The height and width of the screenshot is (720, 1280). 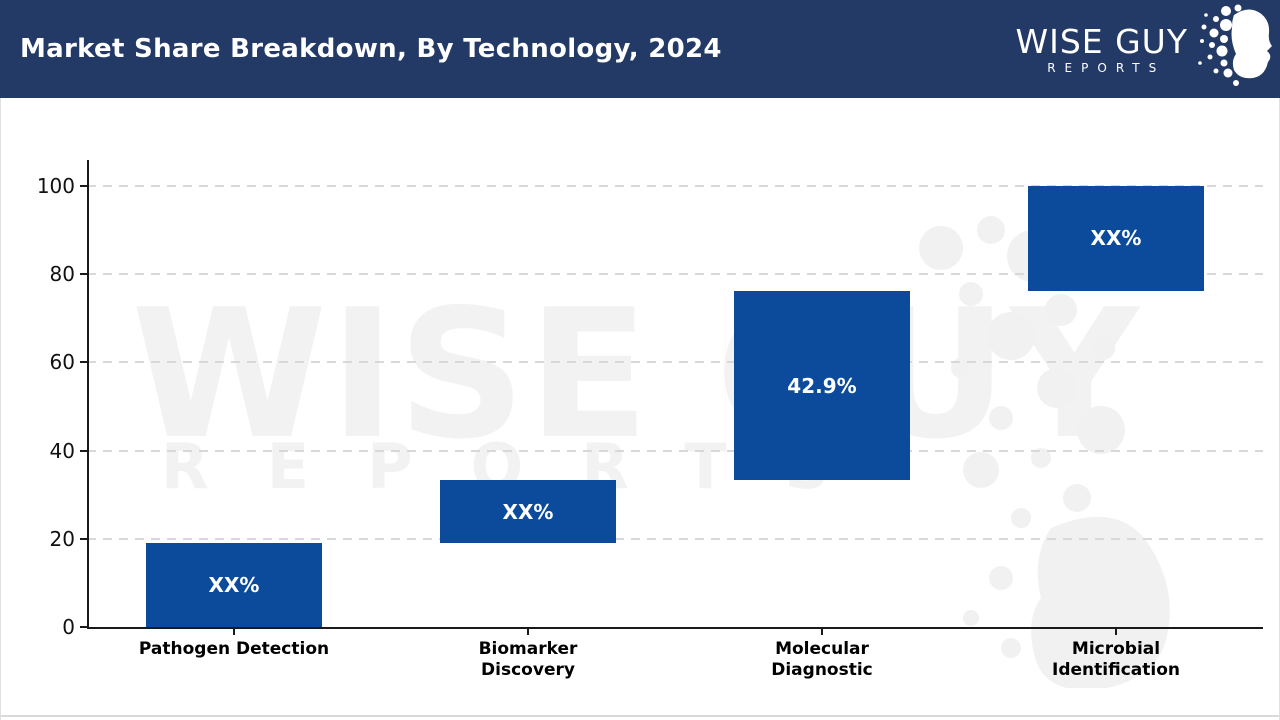 I want to click on y-axis-tick-label: 60, so click(x=62, y=362).